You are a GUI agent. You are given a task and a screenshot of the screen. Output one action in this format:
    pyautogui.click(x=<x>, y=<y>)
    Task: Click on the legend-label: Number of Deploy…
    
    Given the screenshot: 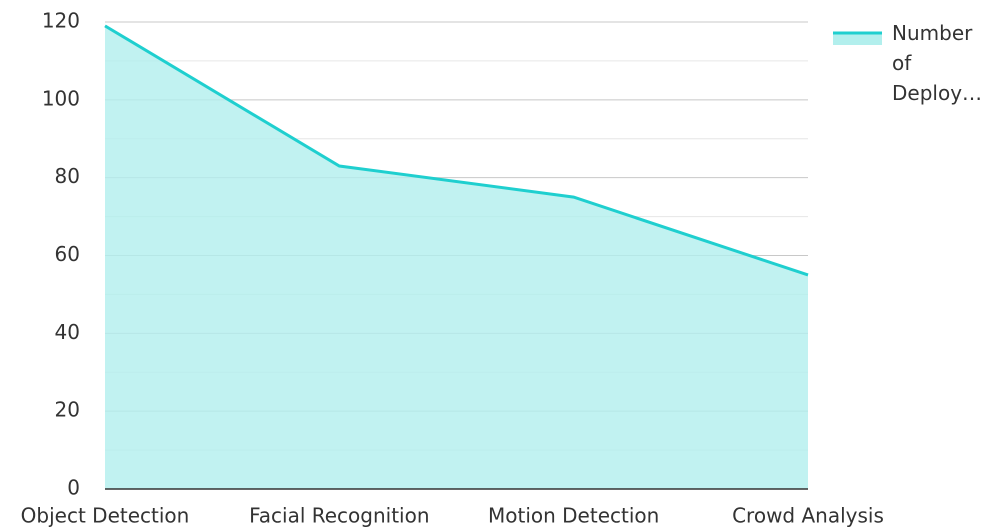 What is the action you would take?
    pyautogui.click(x=937, y=63)
    